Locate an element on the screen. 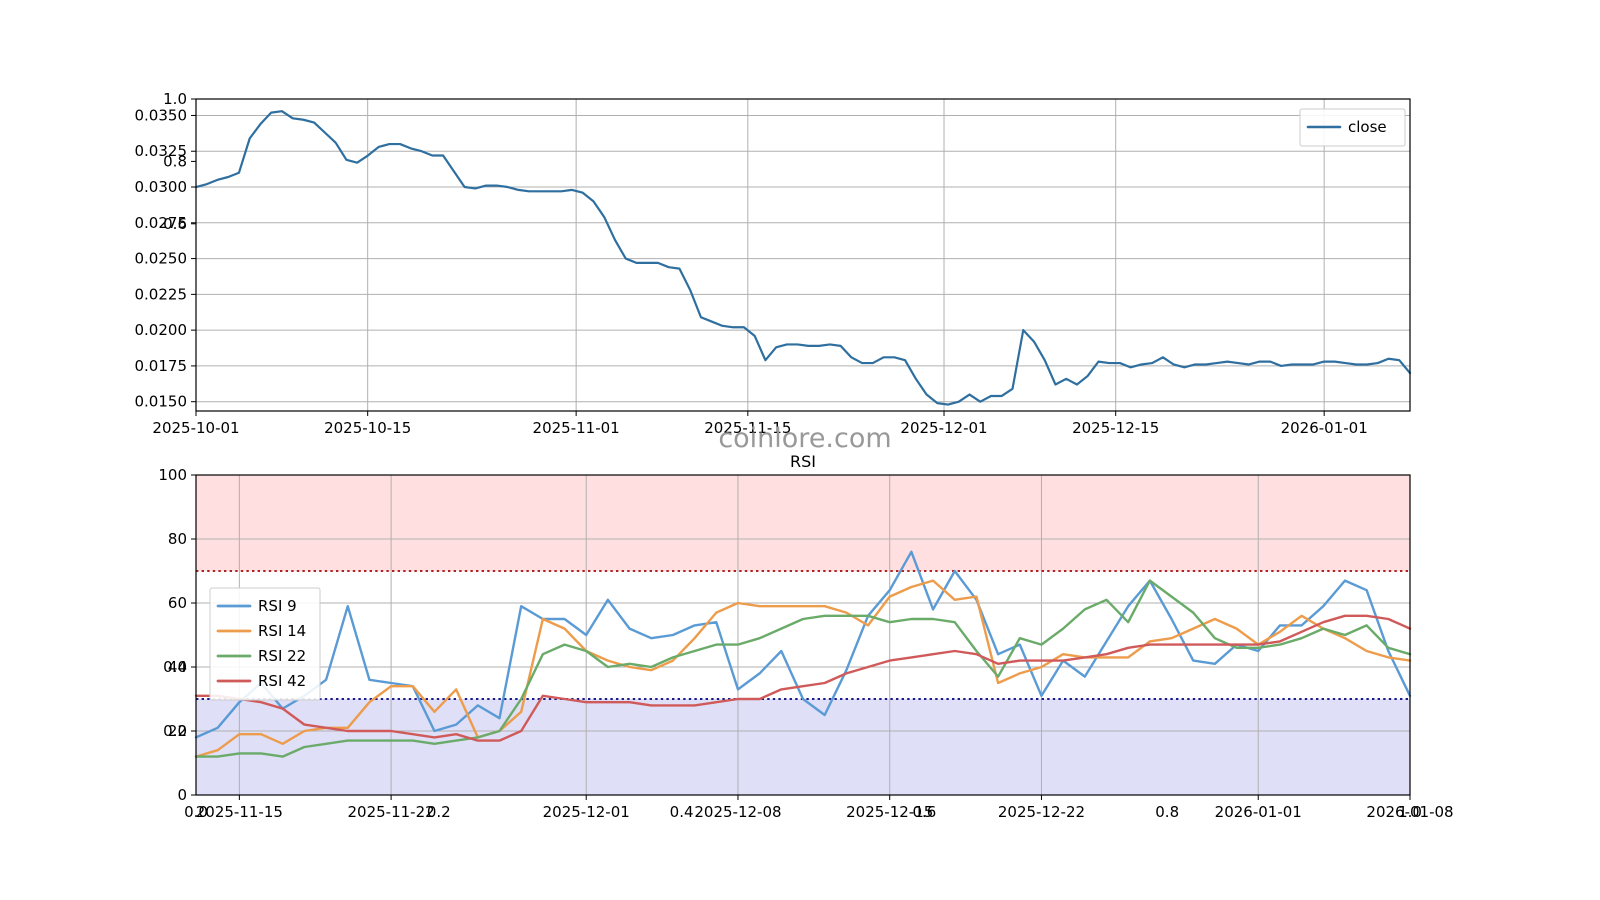 Image resolution: width=1600 pixels, height=900 pixels. panel-title: RSI is located at coordinates (803, 461).